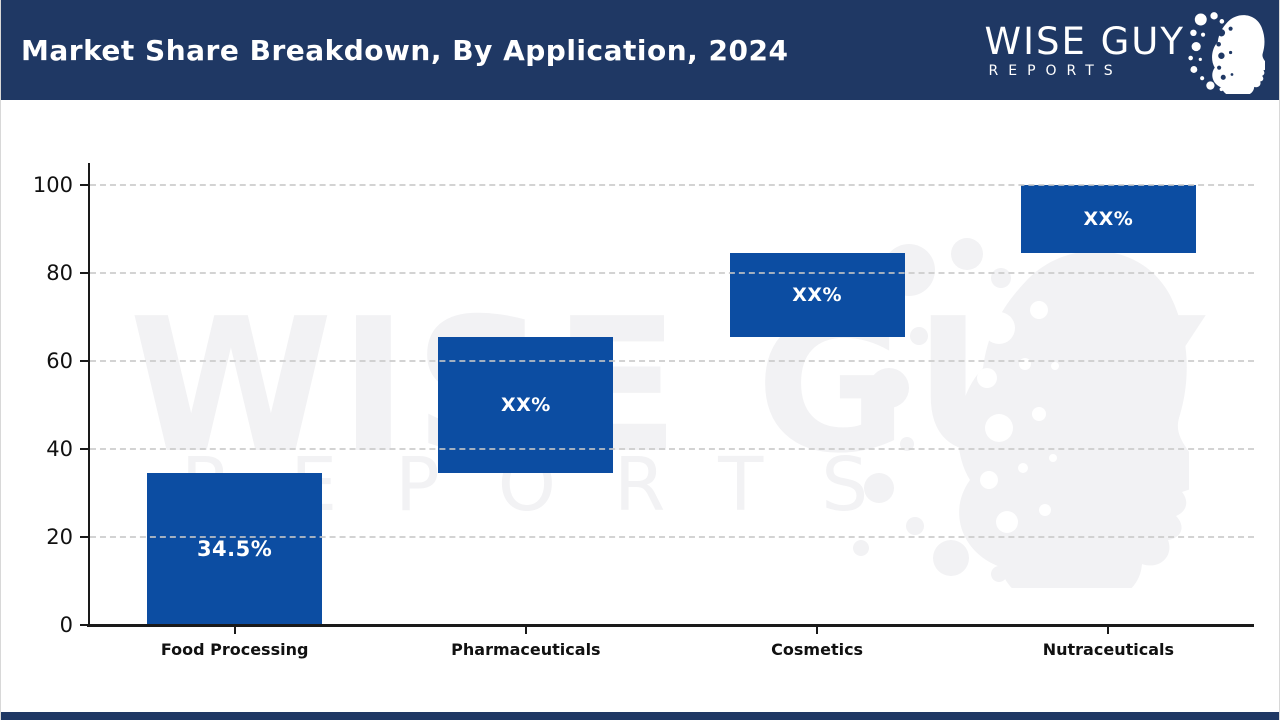  I want to click on x-category-label: Nutraceuticals, so click(1108, 649).